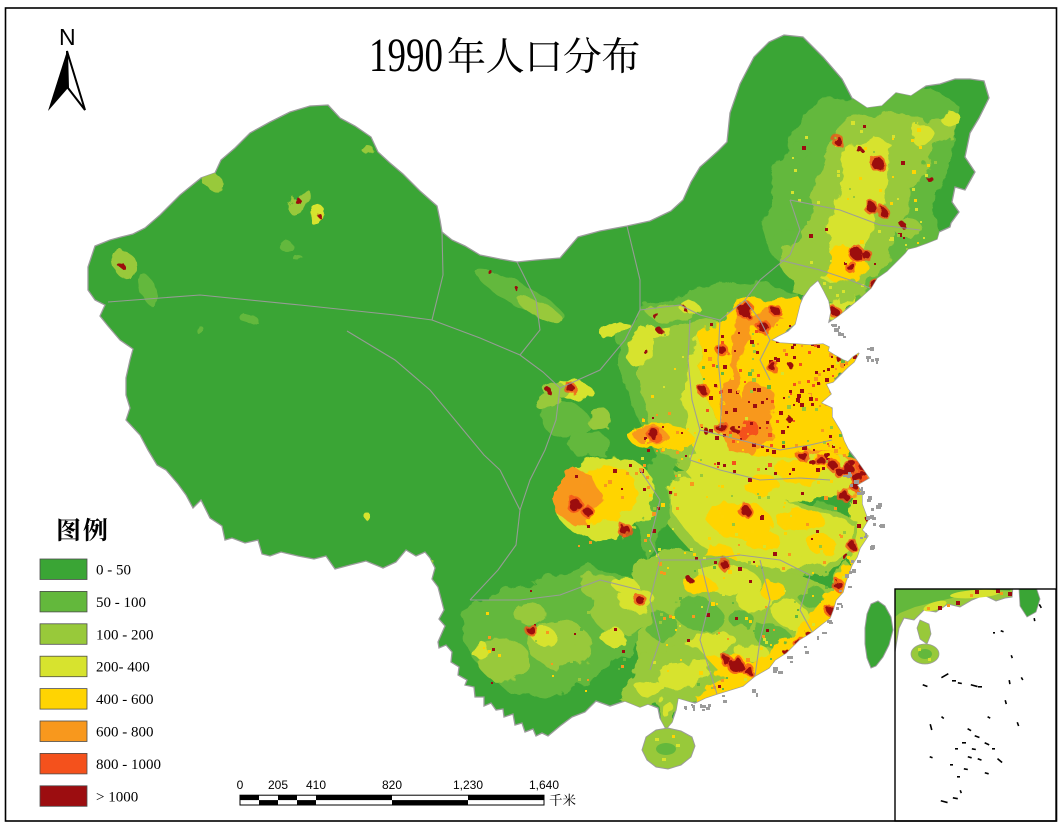 The height and width of the screenshot is (827, 1062). Describe the element at coordinates (67, 37) in the screenshot. I see `svg-text: N` at that location.